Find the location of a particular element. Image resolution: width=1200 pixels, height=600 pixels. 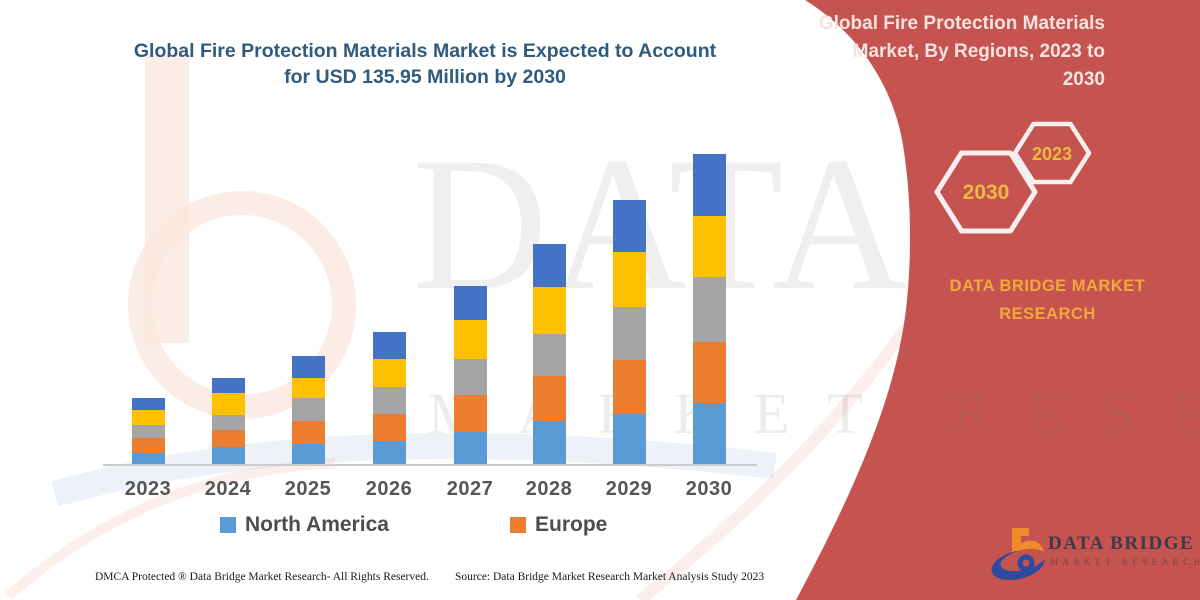

banner-title-line1: Global Fire Protection Materials is located at coordinates (961, 23).